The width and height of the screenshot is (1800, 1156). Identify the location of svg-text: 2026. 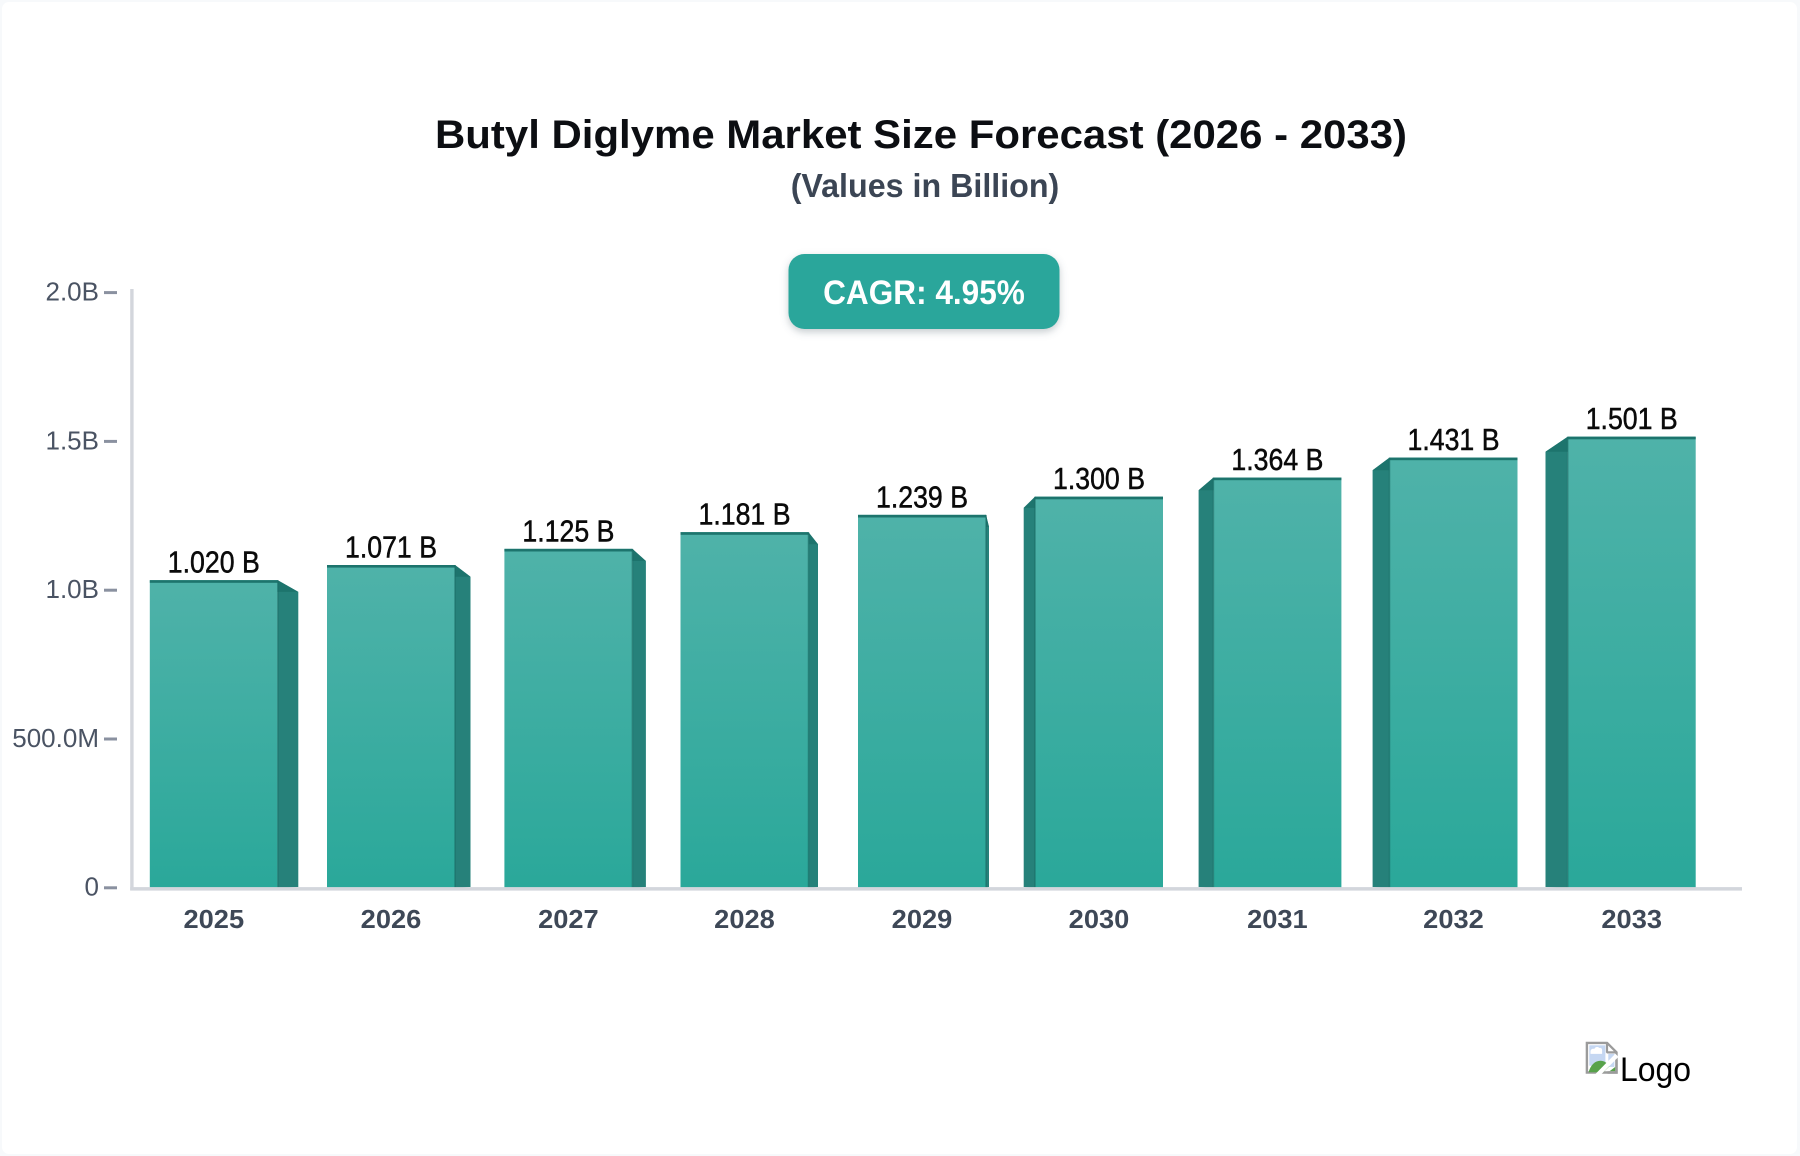
(391, 919).